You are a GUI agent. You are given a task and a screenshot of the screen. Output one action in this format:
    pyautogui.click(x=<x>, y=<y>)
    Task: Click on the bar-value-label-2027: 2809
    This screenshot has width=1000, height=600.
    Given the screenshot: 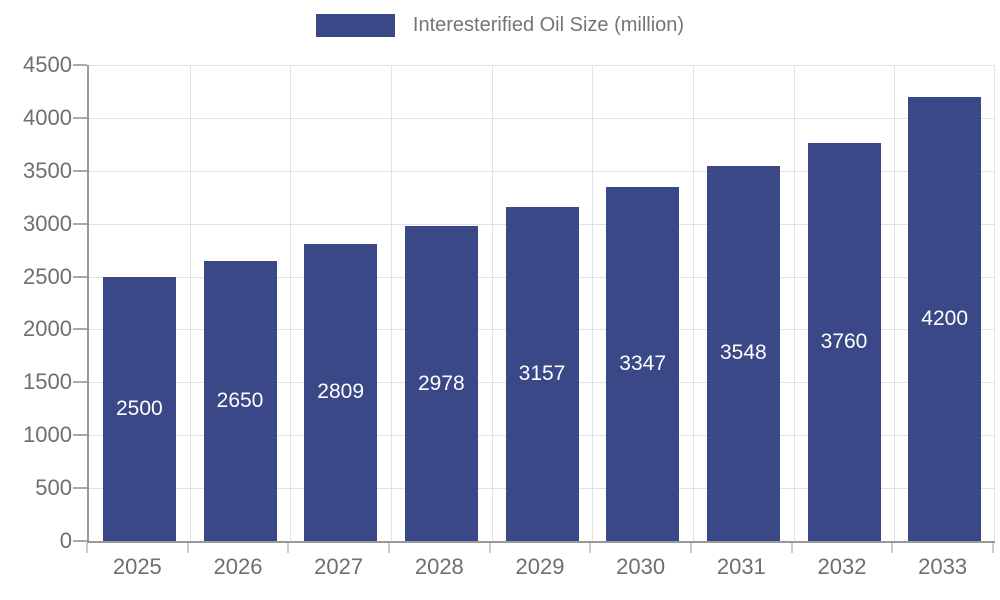 What is the action you would take?
    pyautogui.click(x=341, y=392)
    